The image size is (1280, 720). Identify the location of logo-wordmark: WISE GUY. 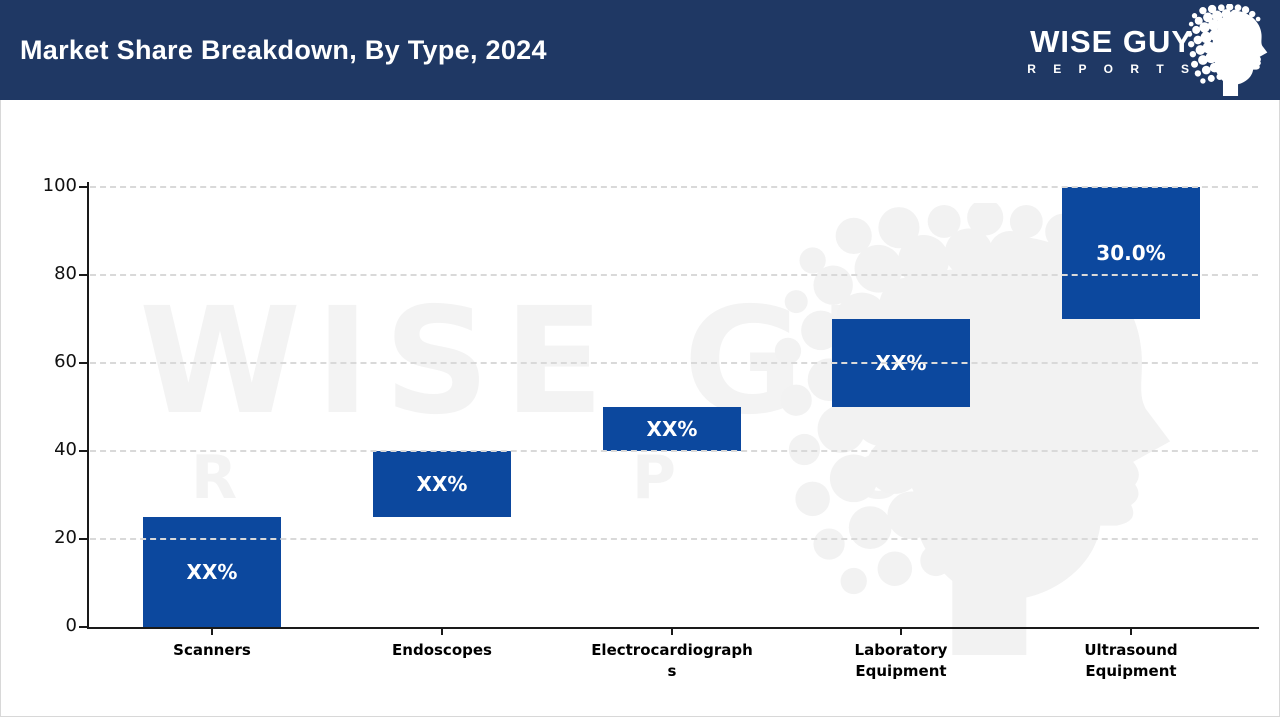
(1112, 41).